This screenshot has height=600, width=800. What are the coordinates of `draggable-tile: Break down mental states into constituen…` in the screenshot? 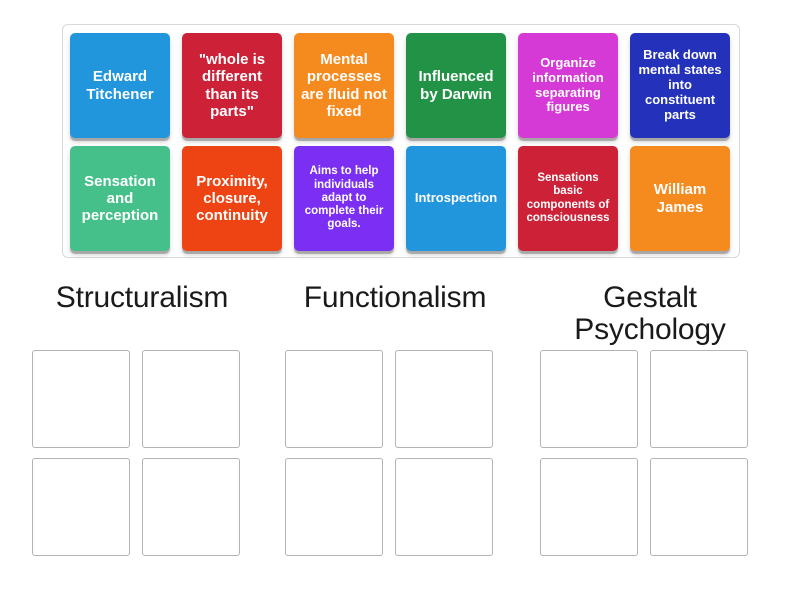 It's located at (680, 85).